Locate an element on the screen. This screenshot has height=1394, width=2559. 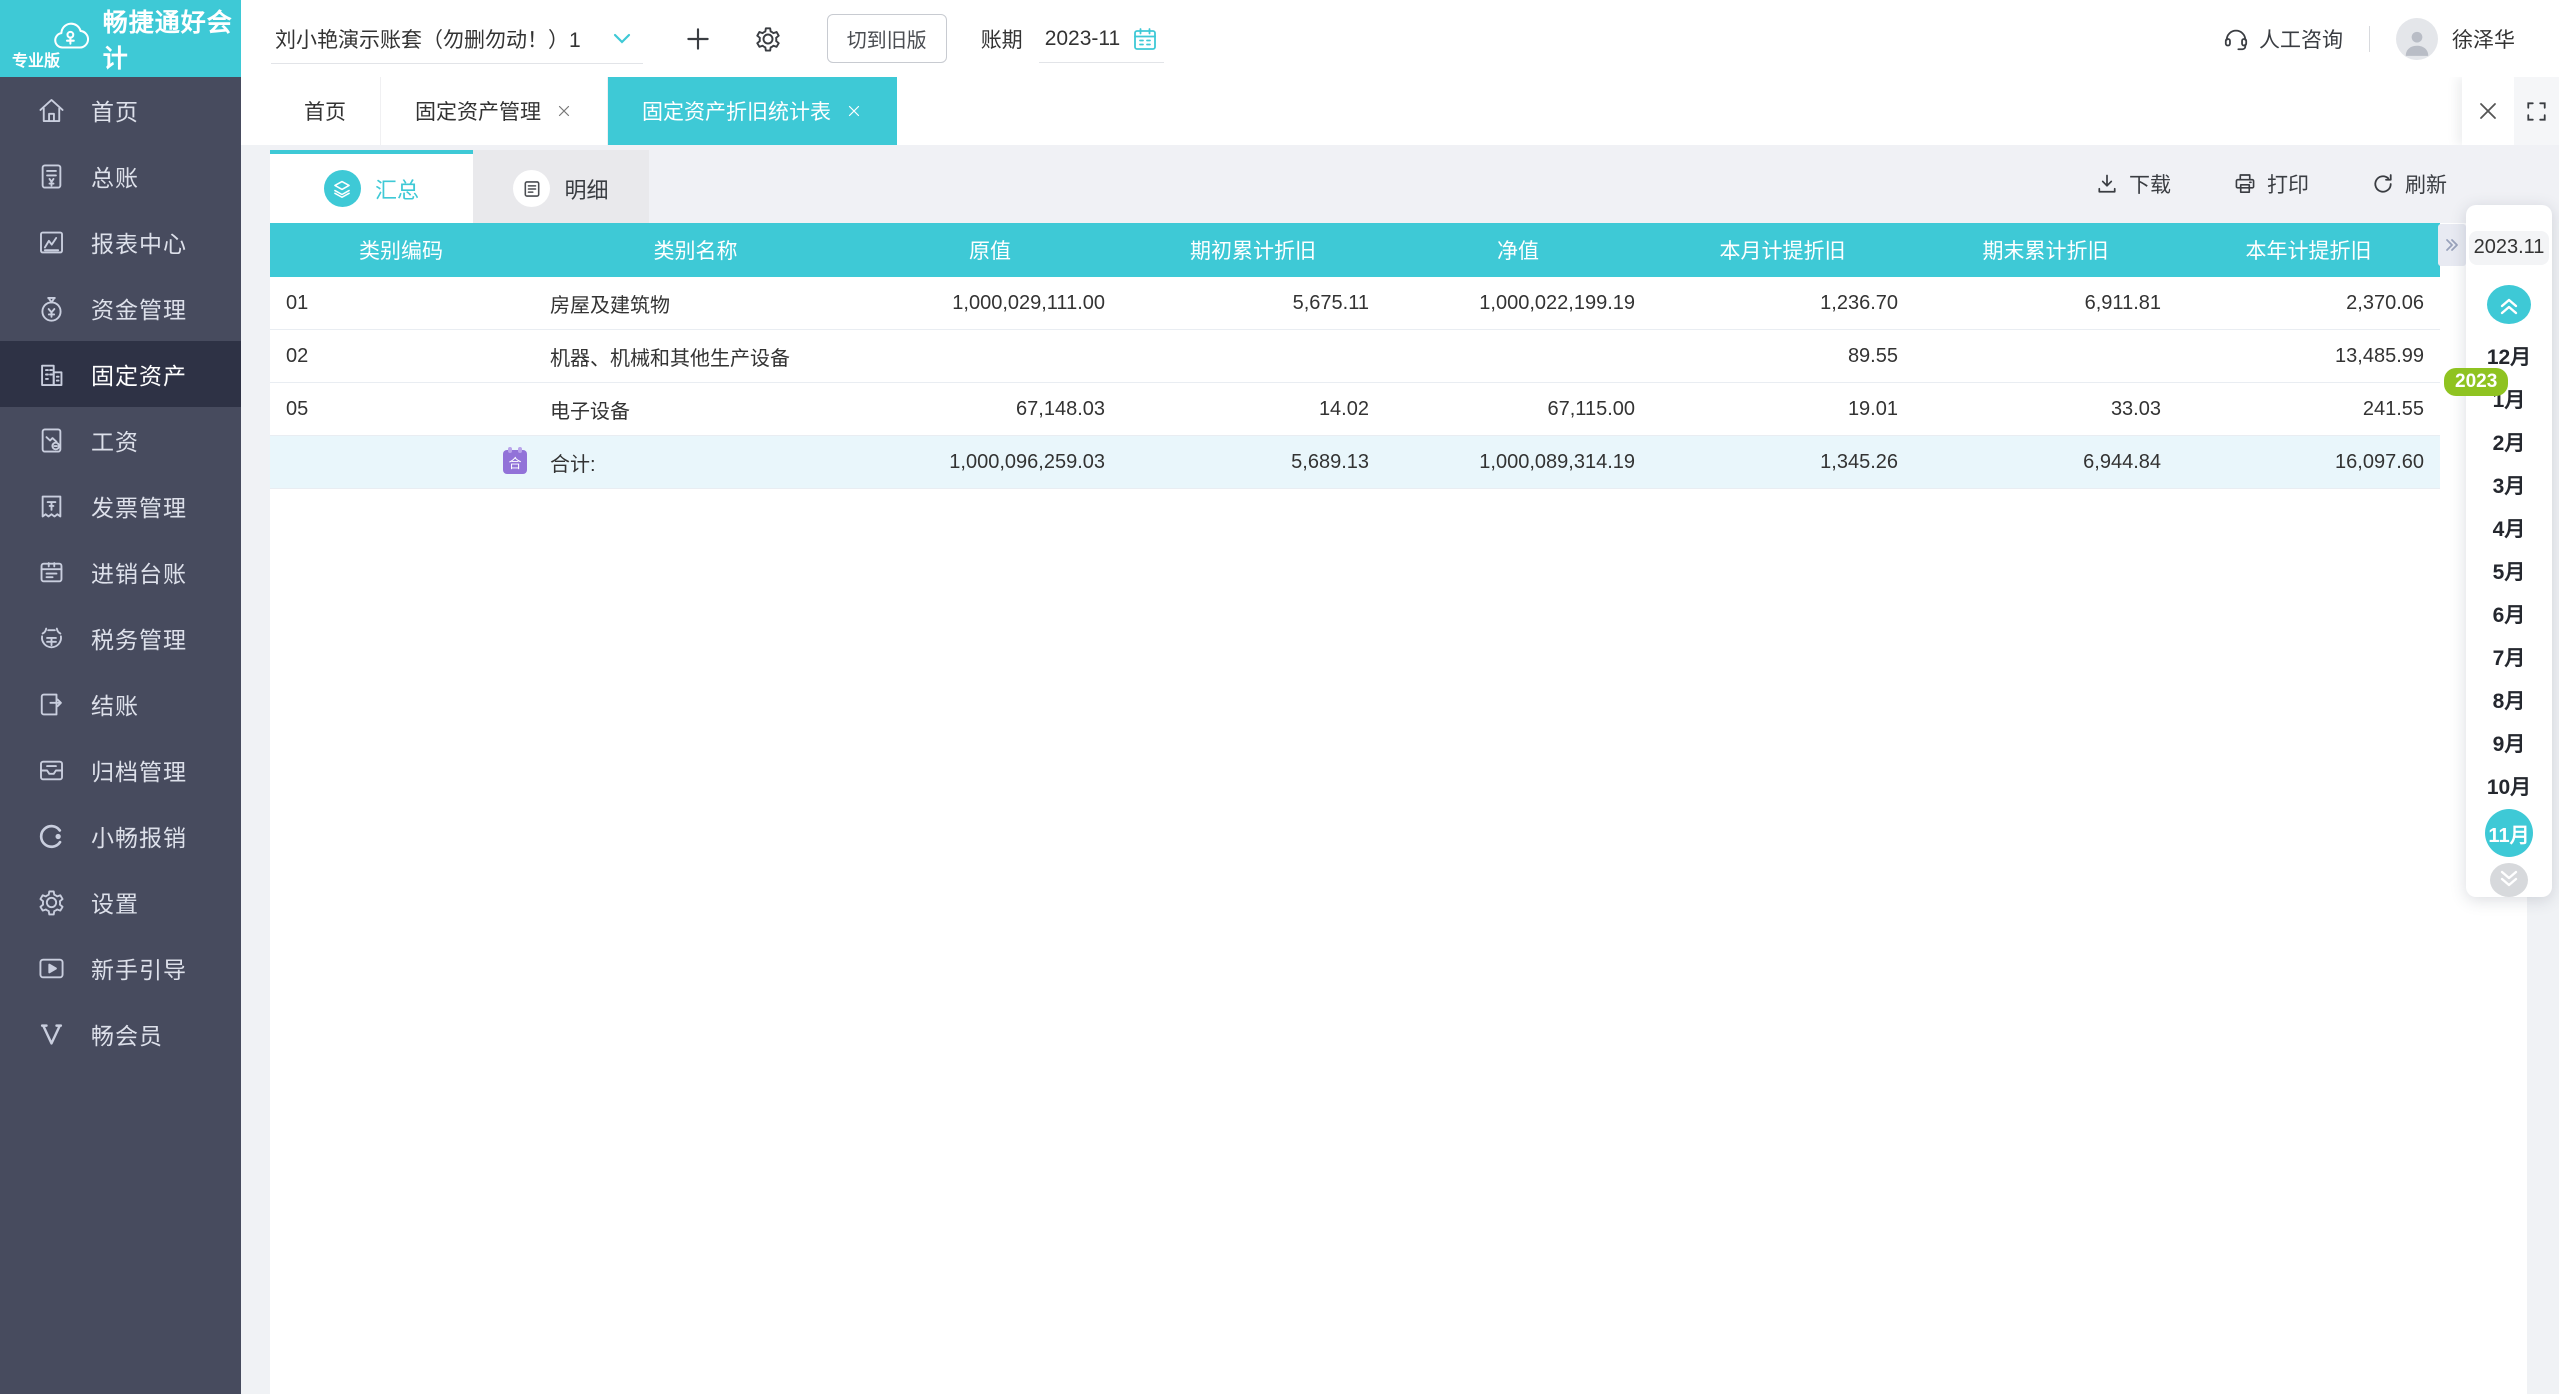
double-chevron-right-icon is located at coordinates (2452, 245).